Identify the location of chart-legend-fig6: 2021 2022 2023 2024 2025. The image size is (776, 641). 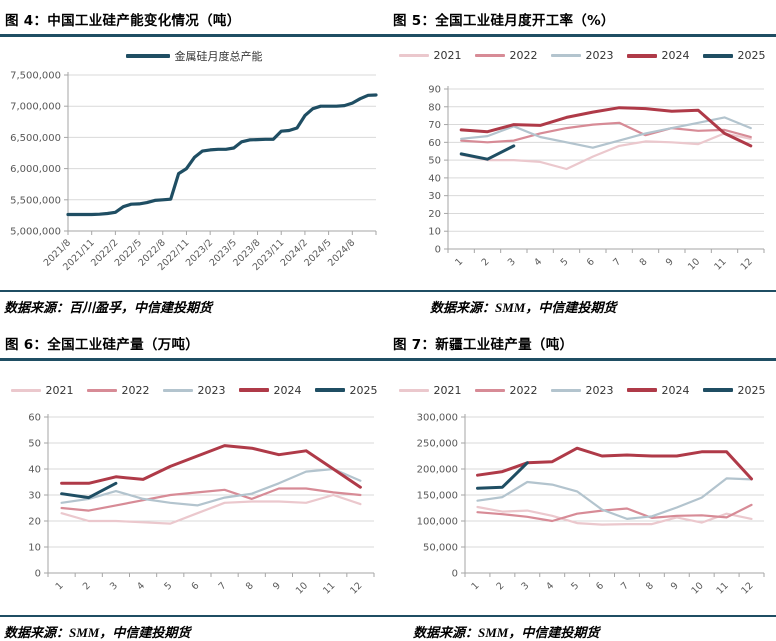
(194, 390).